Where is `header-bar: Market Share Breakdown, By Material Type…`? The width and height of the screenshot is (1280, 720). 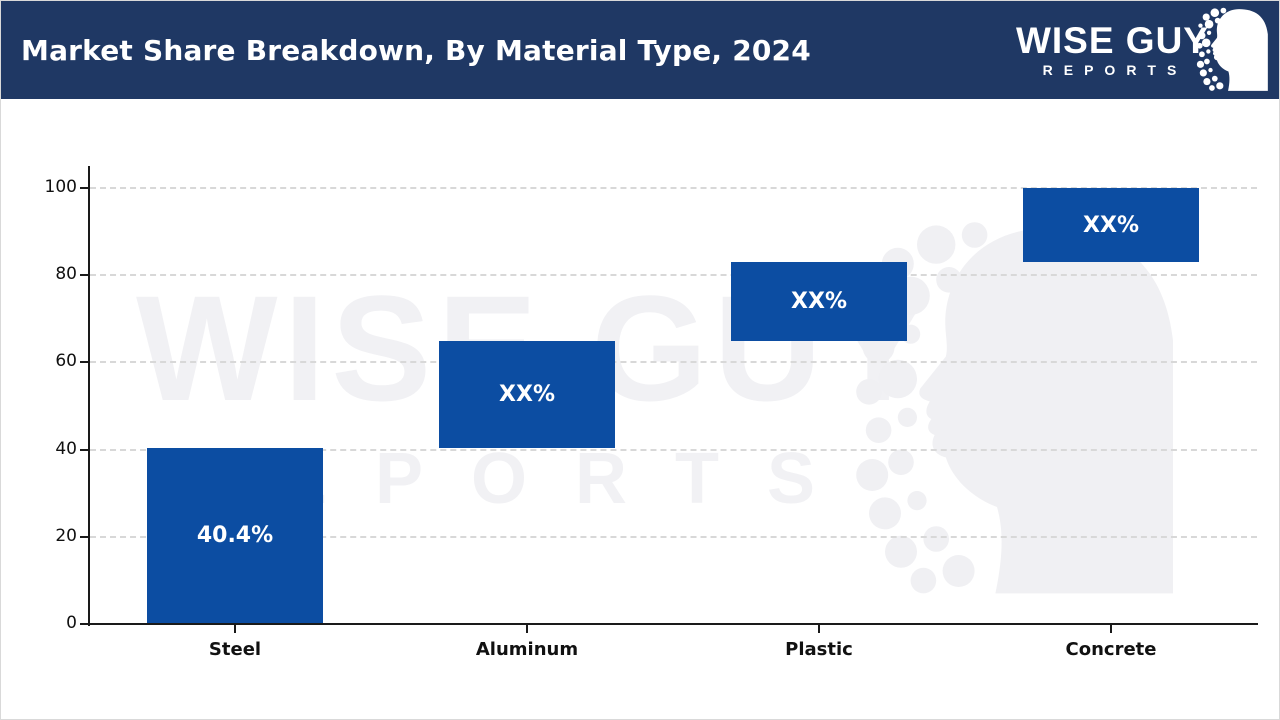 header-bar: Market Share Breakdown, By Material Type… is located at coordinates (640, 50).